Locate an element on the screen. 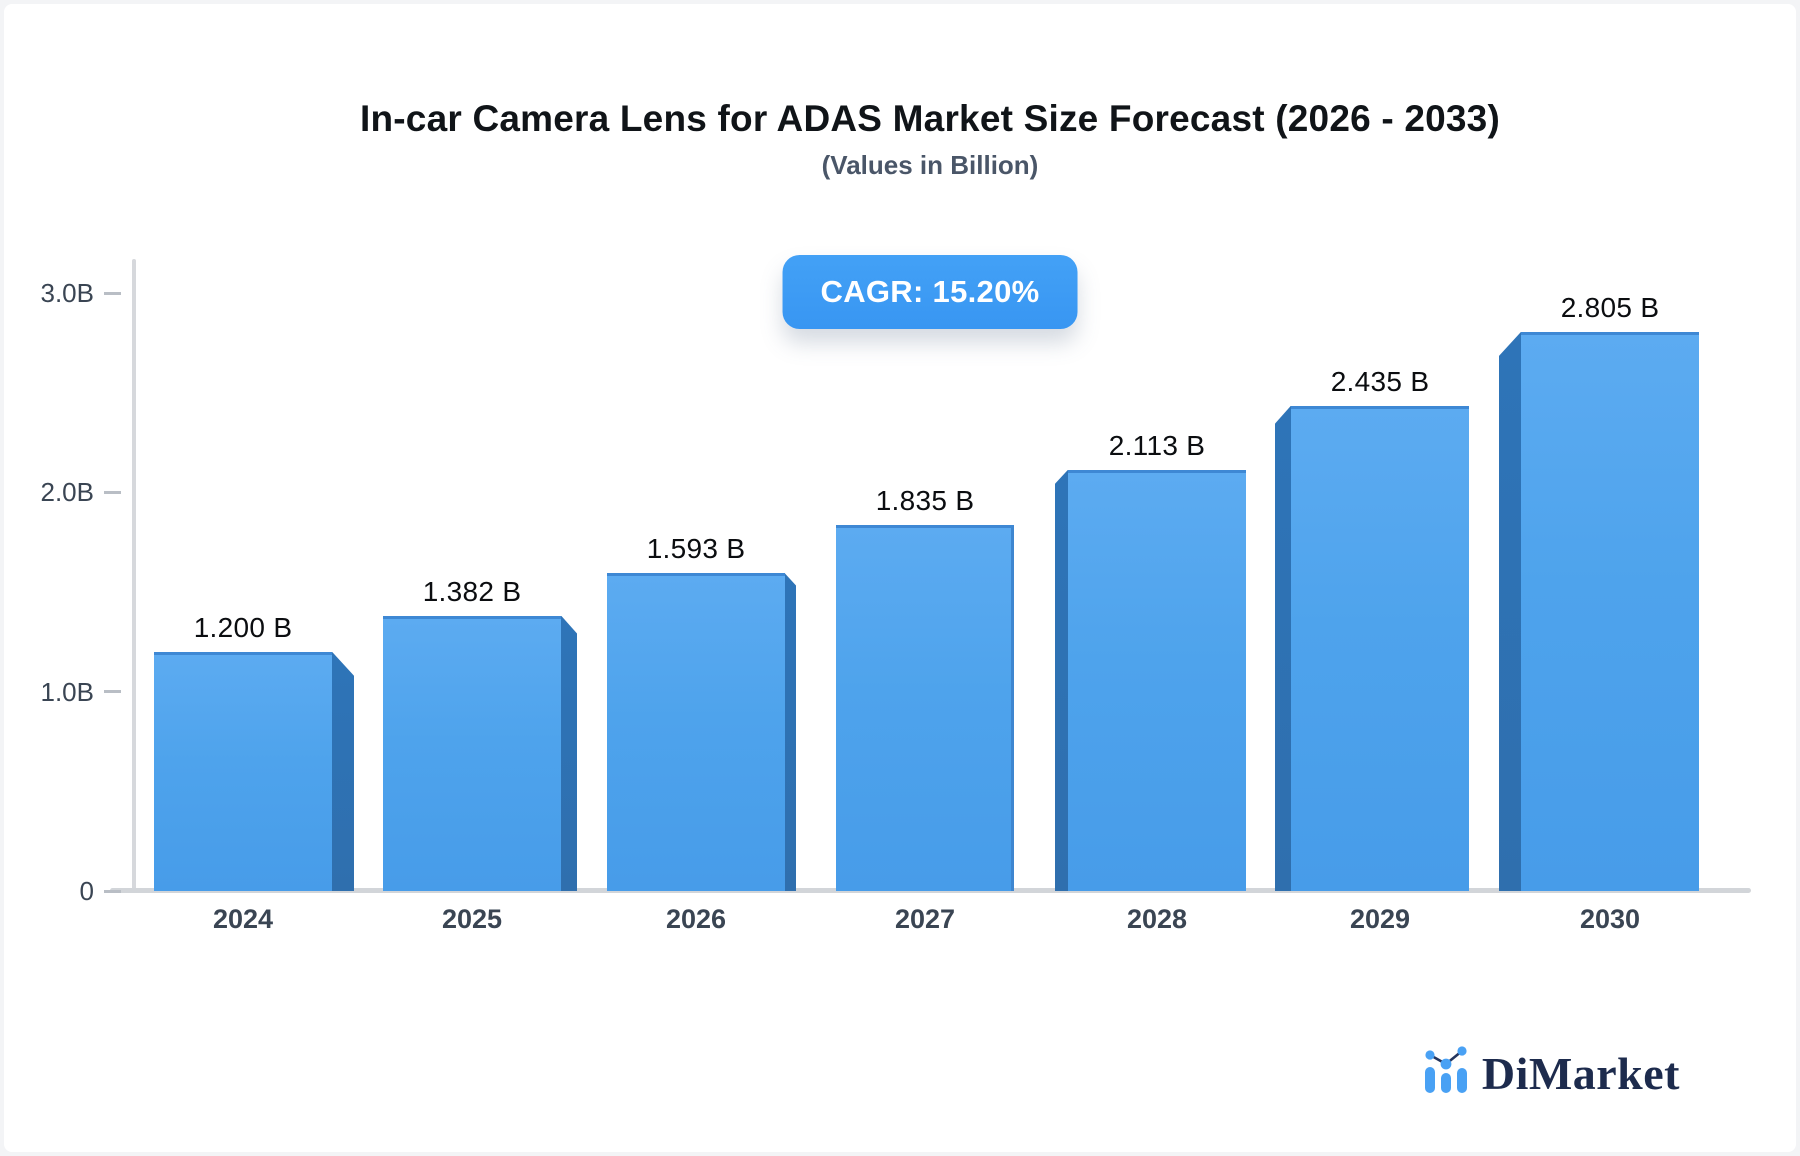 This screenshot has width=1800, height=1156. y-axis-label: 1.0B is located at coordinates (67, 691).